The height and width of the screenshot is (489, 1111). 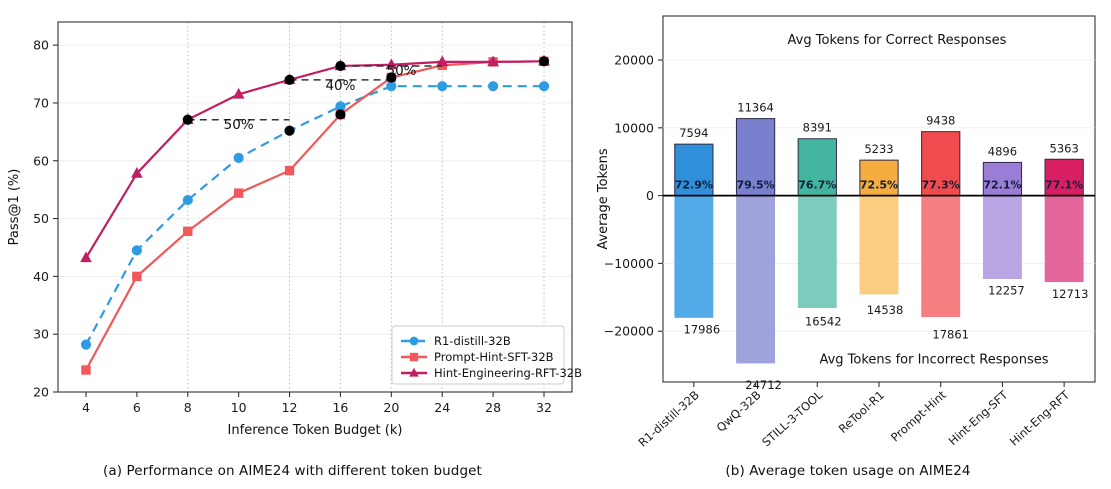 I want to click on region-title-correct: Avg Tokens for Correct Responses, so click(x=897, y=40).